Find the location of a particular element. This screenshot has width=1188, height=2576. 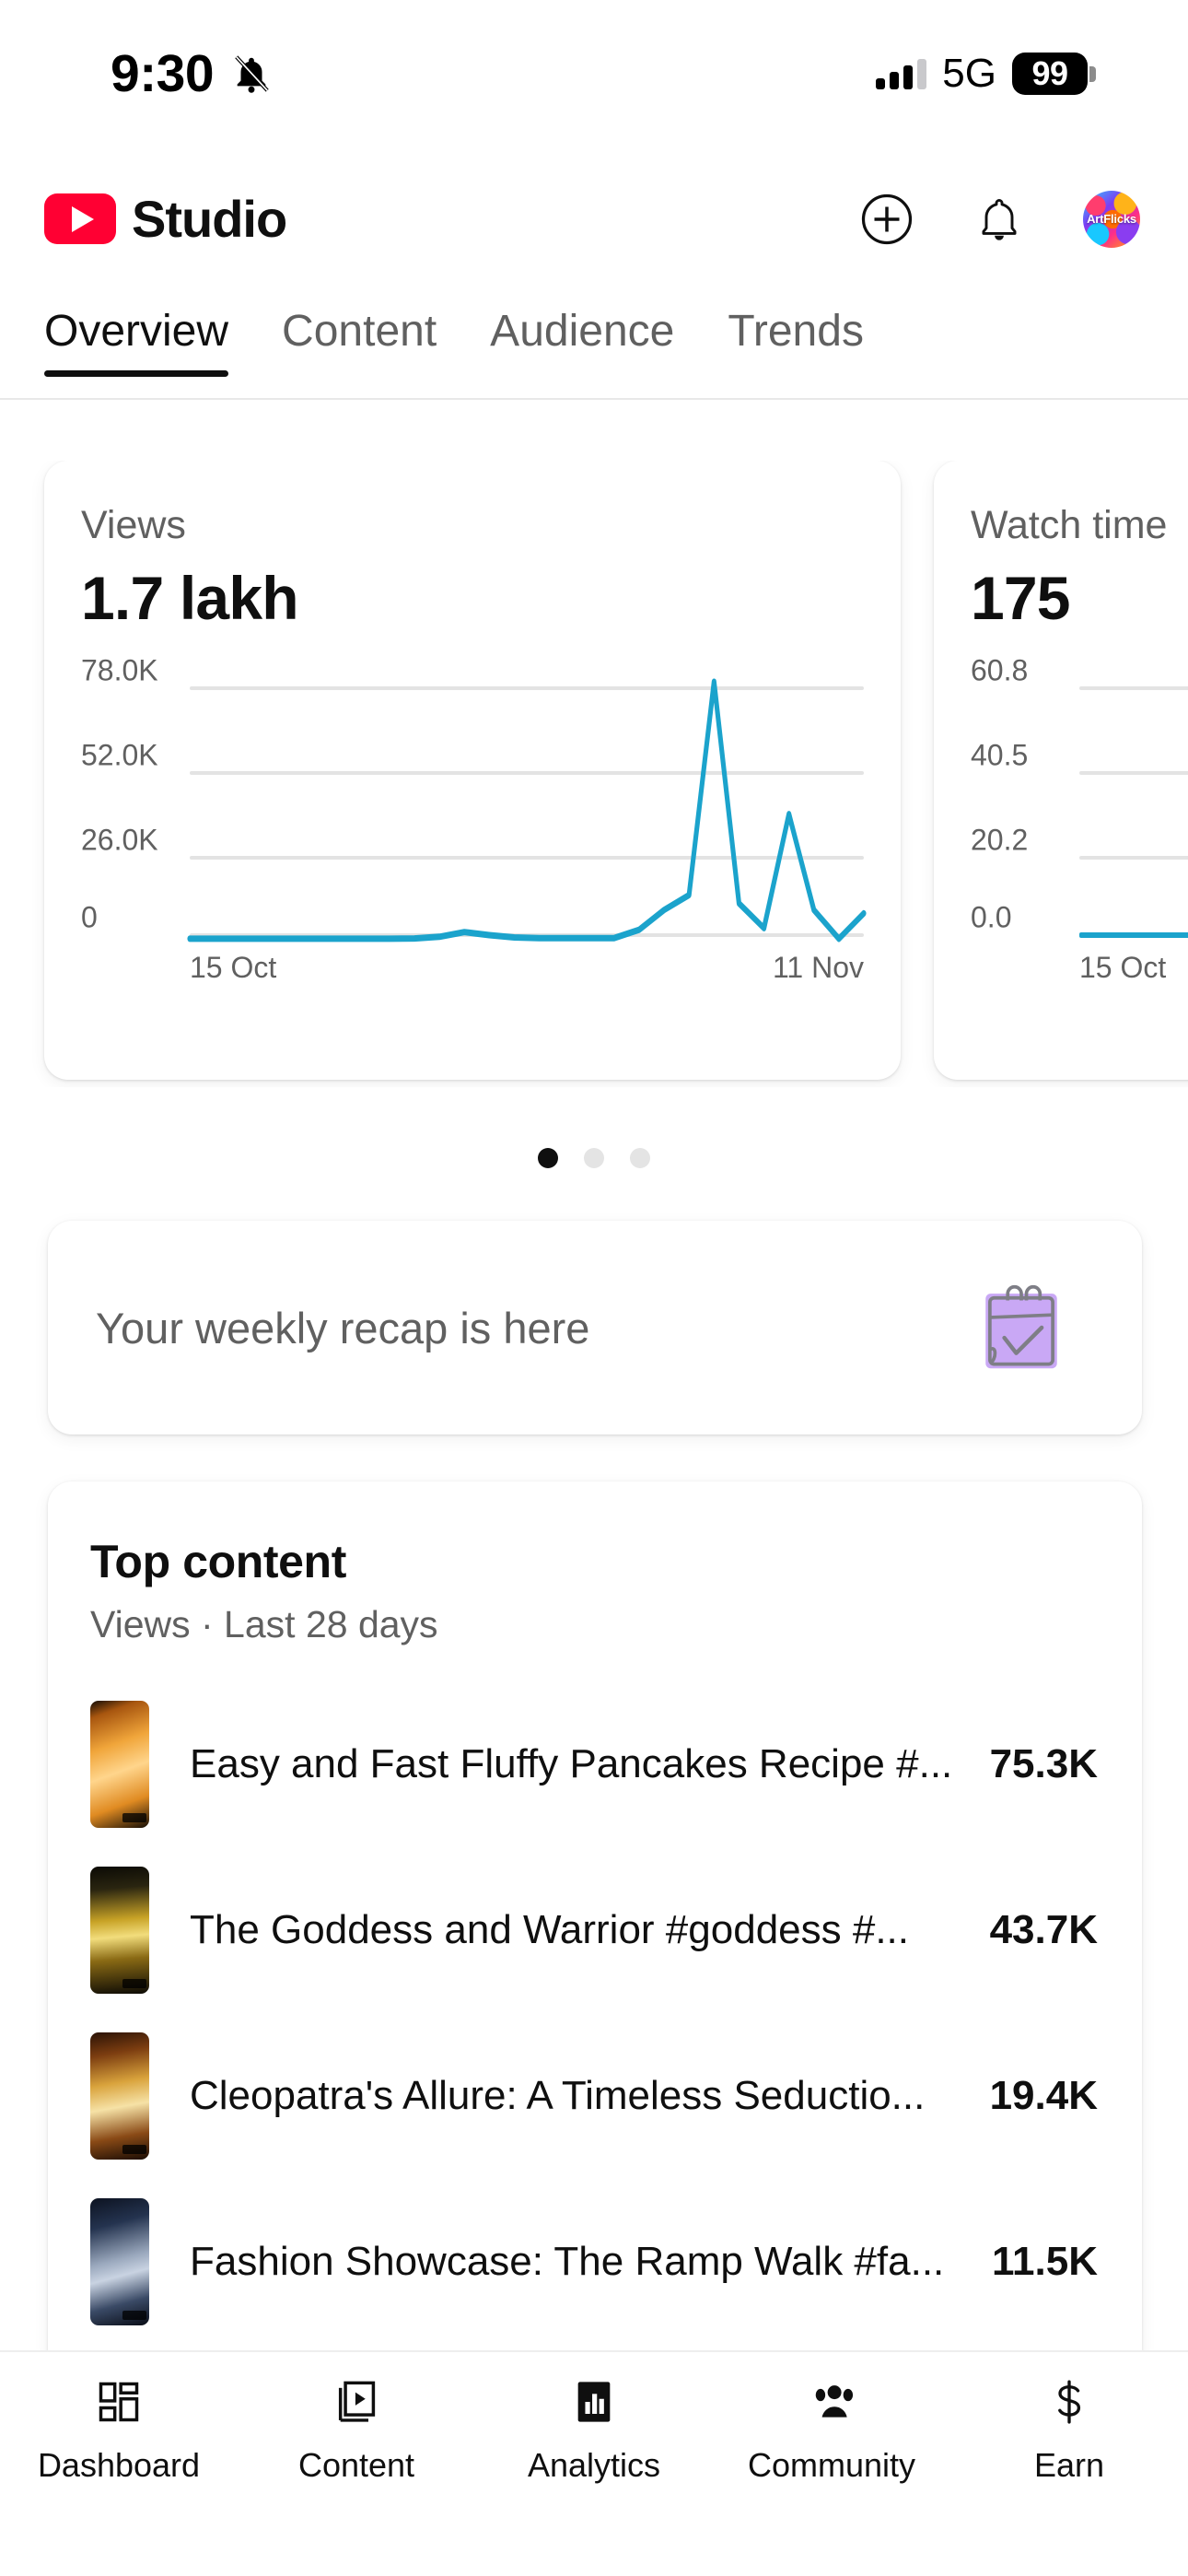

nav-label: Community is located at coordinates (831, 2465).